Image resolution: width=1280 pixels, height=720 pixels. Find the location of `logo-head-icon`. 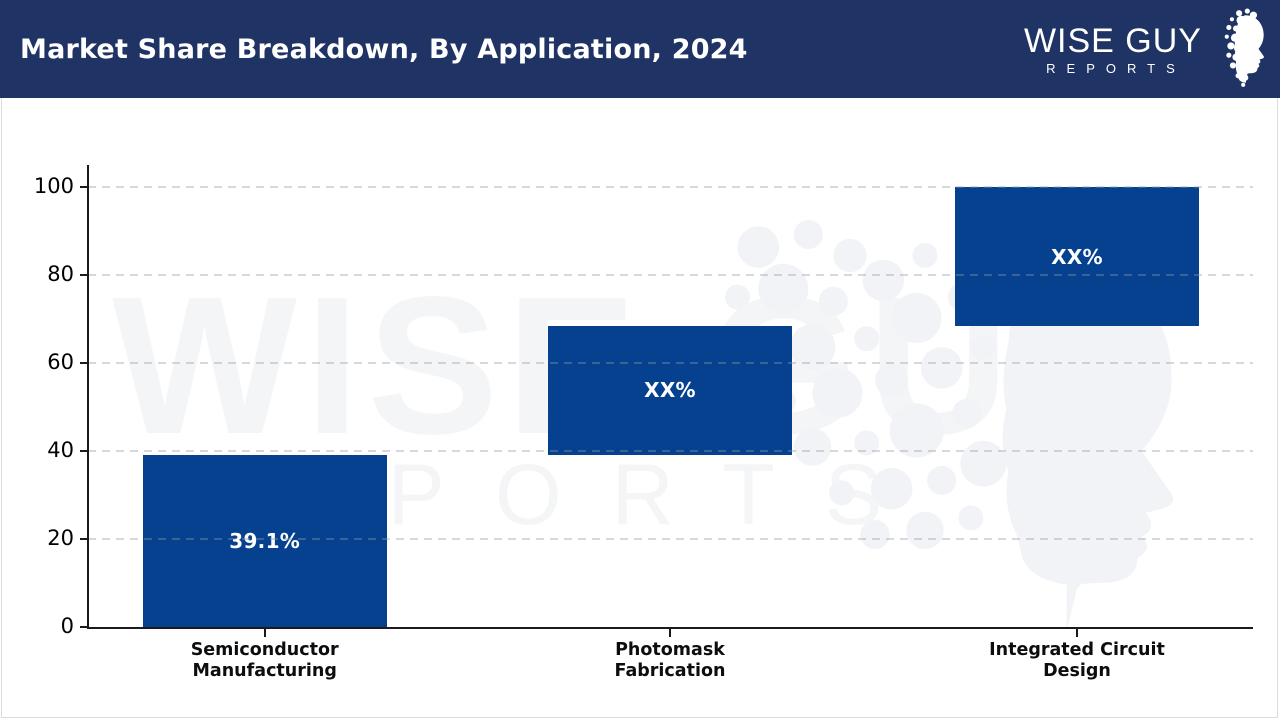

logo-head-icon is located at coordinates (1244, 47).